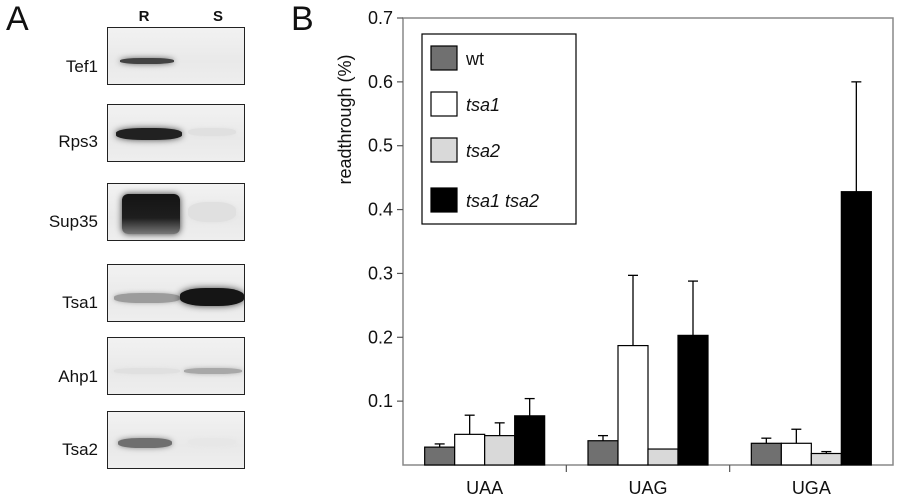 This screenshot has width=899, height=500. What do you see at coordinates (380, 82) in the screenshot?
I see `y-tick-label: 0.6` at bounding box center [380, 82].